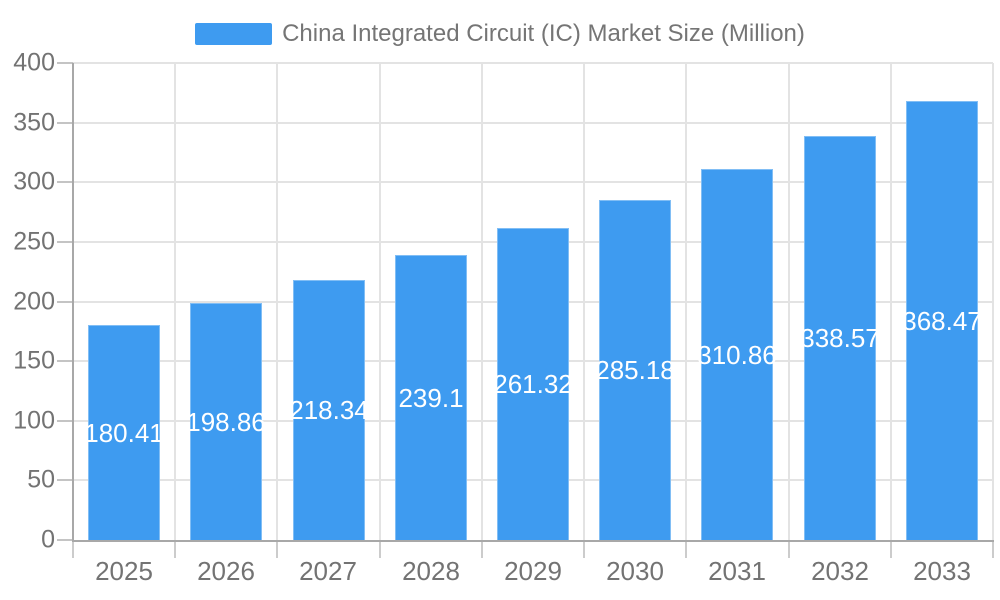 Image resolution: width=1000 pixels, height=600 pixels. I want to click on legend-swatch-icon, so click(234, 34).